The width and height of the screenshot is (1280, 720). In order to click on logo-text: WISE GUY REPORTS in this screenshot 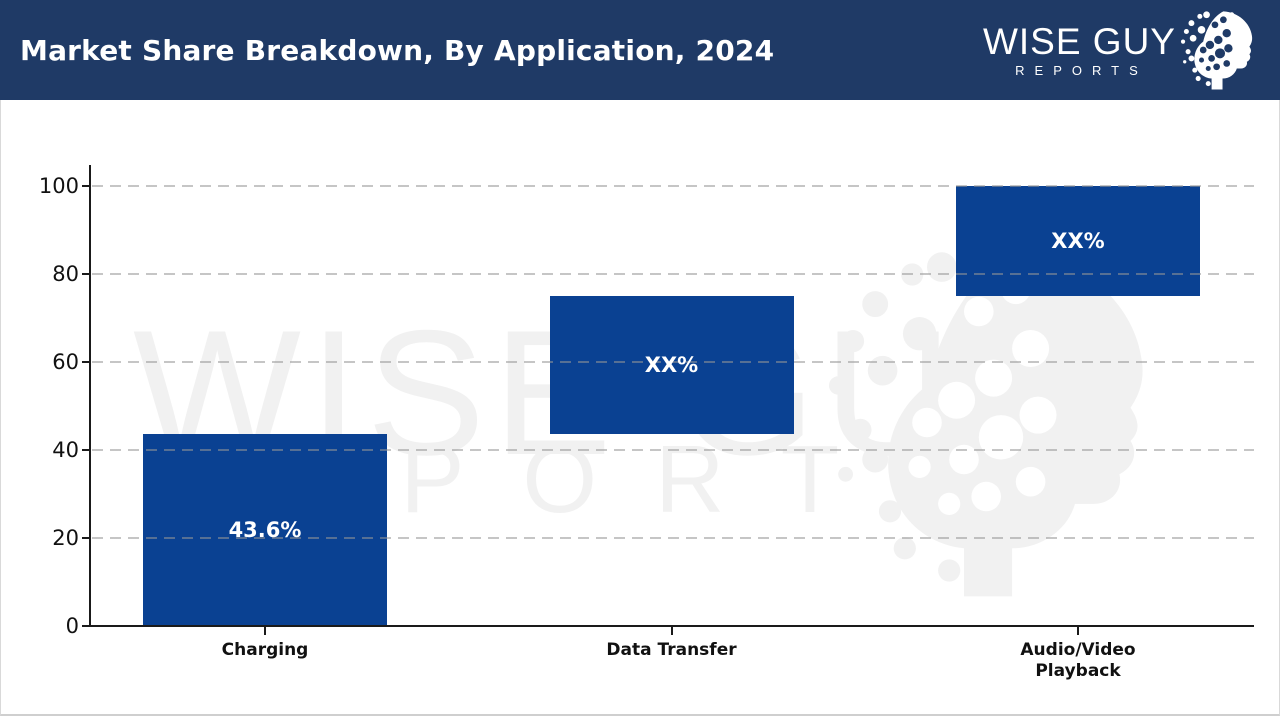, I will do `click(1079, 50)`.